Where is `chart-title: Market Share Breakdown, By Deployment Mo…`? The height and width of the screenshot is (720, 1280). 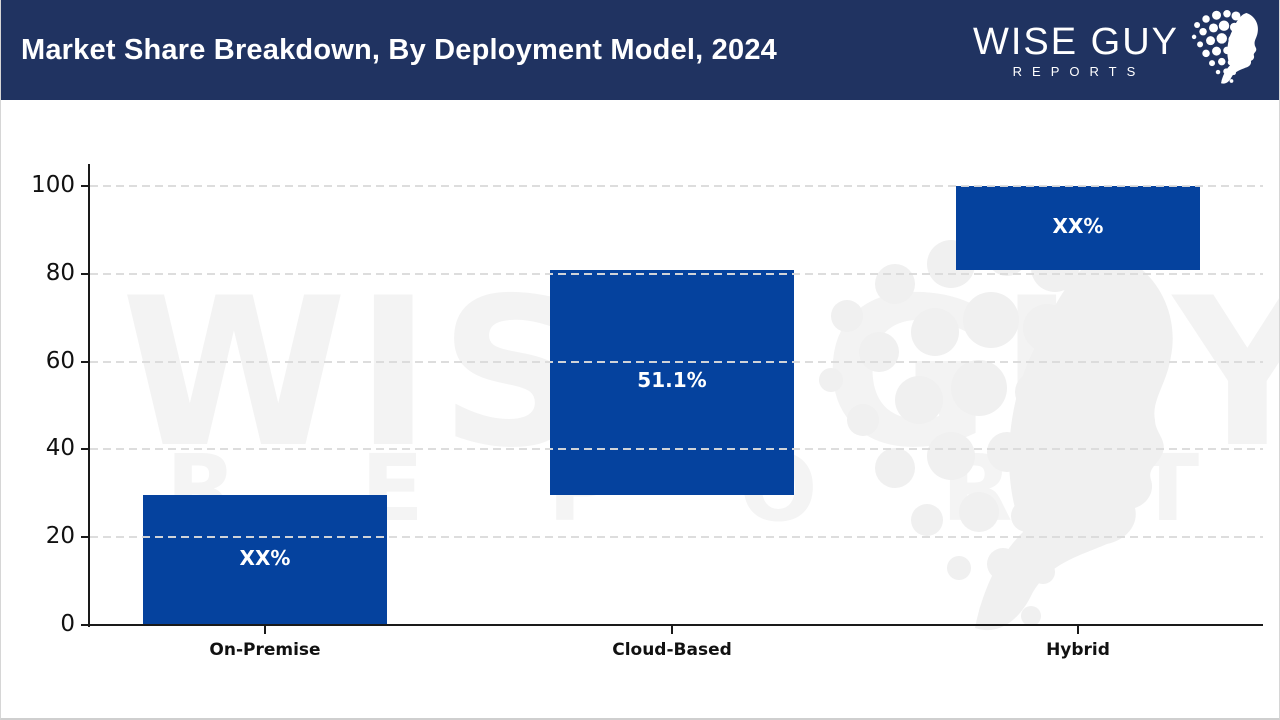
chart-title: Market Share Breakdown, By Deployment Mo… is located at coordinates (399, 49).